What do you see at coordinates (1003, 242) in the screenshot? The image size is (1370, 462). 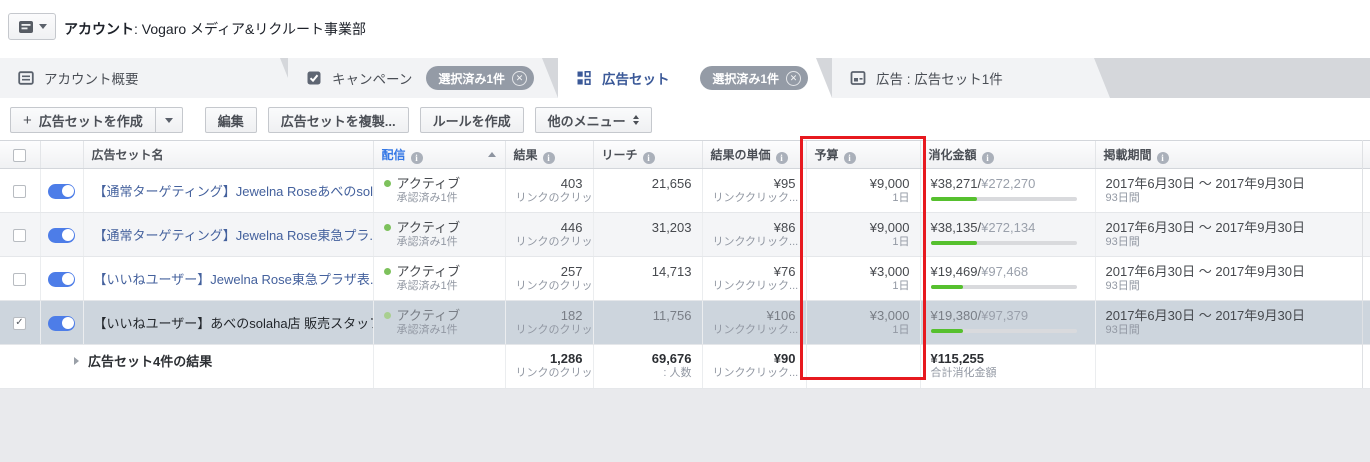 I see `spend-progress-track` at bounding box center [1003, 242].